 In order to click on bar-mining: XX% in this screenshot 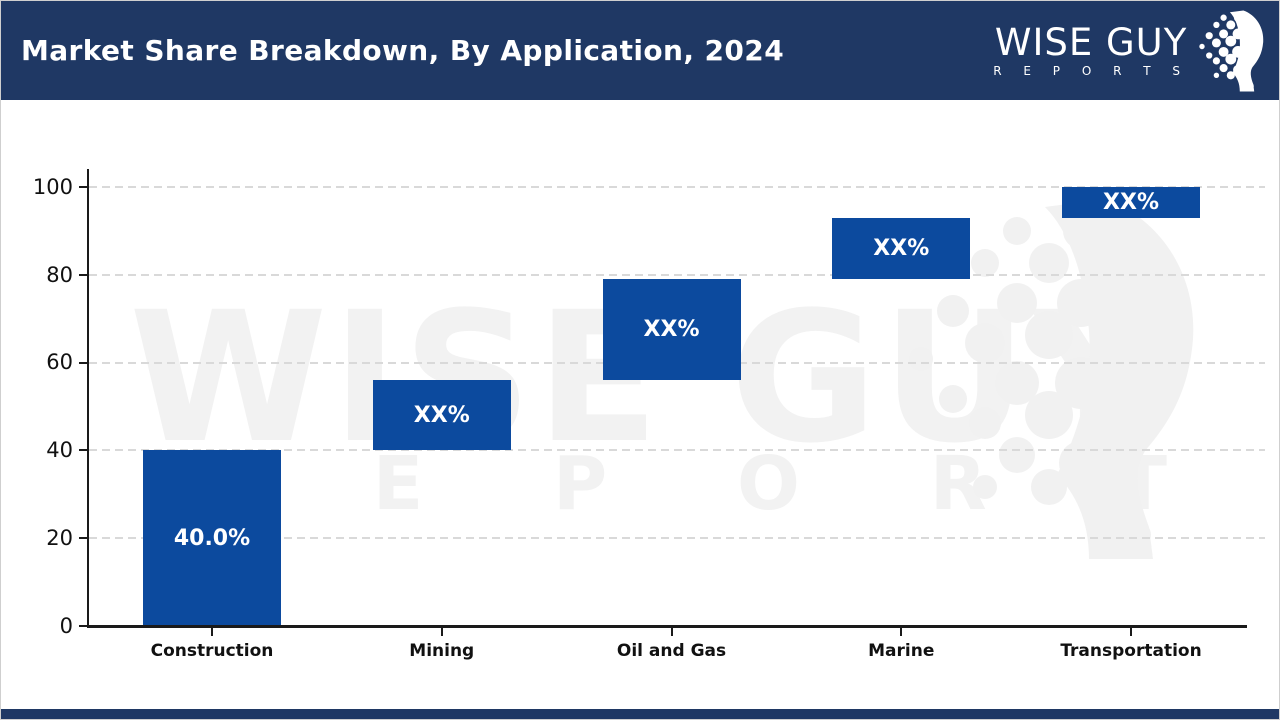, I will do `click(441, 415)`.